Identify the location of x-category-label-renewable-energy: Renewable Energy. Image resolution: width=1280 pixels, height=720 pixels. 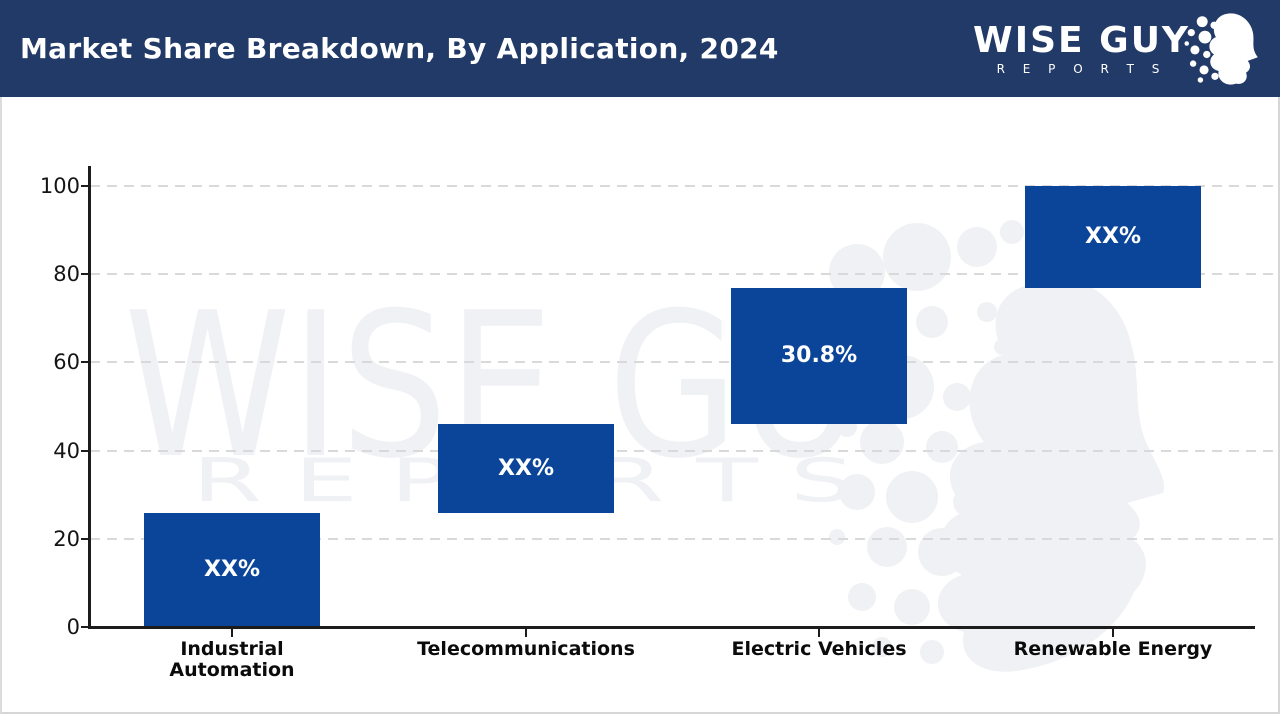
(1113, 649).